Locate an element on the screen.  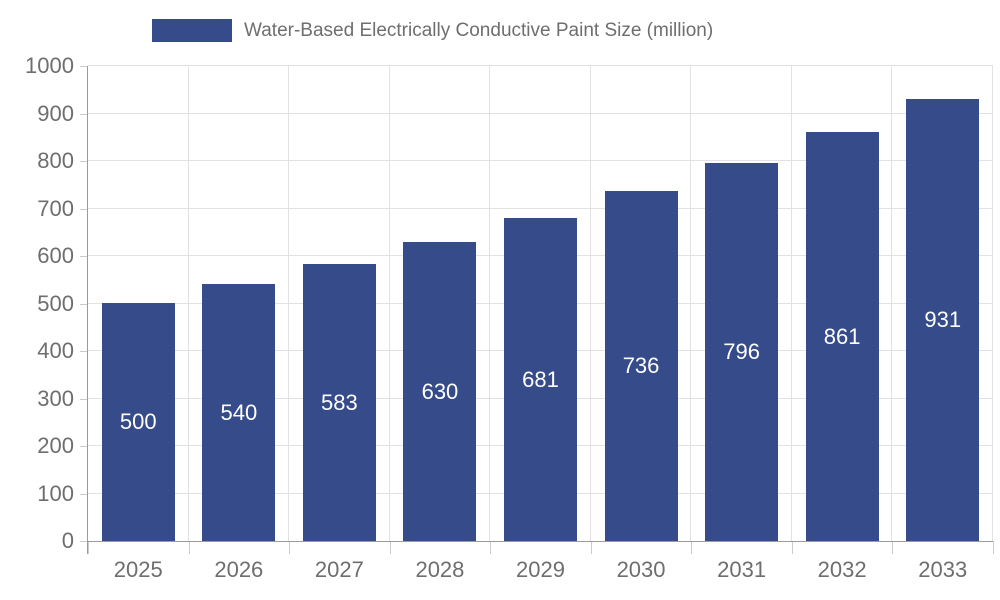
bar: 583 is located at coordinates (339, 402).